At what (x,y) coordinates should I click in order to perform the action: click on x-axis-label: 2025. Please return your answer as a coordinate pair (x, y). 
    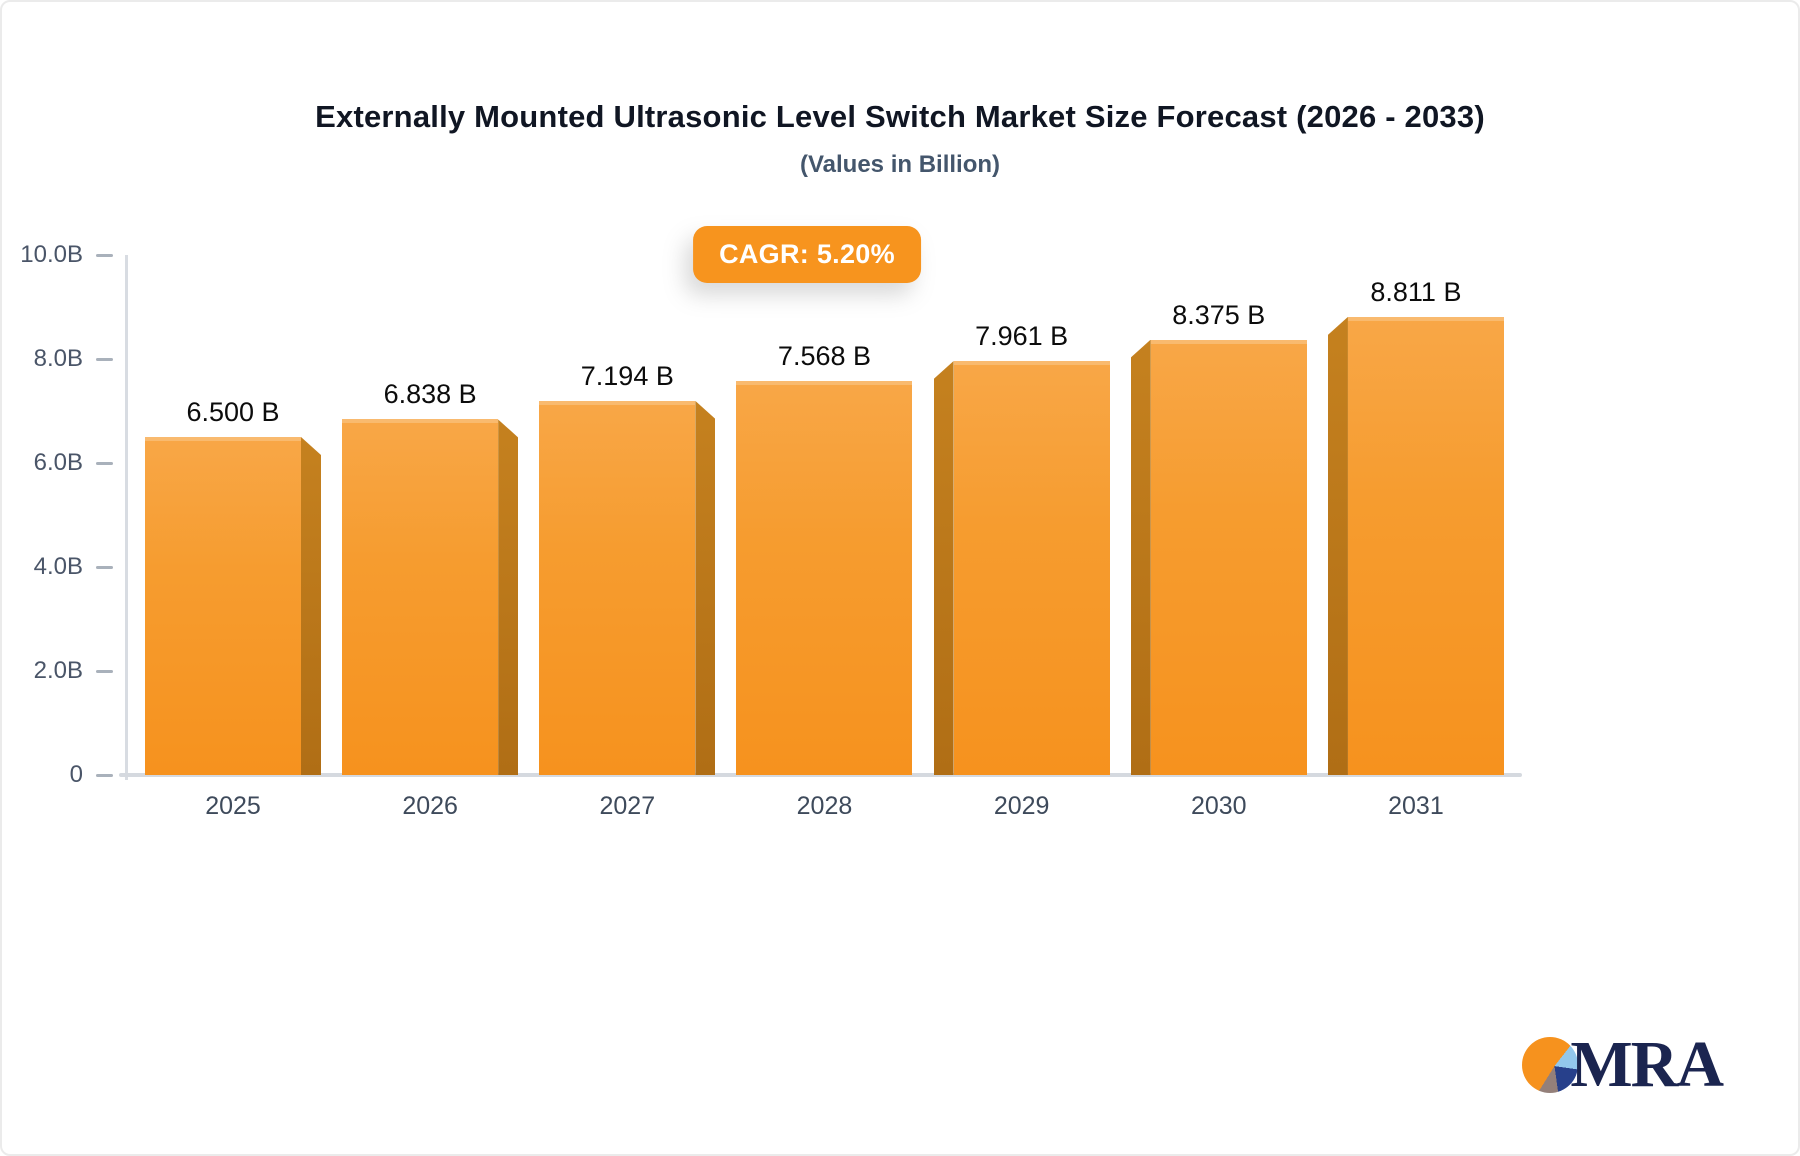
    Looking at the image, I should click on (233, 806).